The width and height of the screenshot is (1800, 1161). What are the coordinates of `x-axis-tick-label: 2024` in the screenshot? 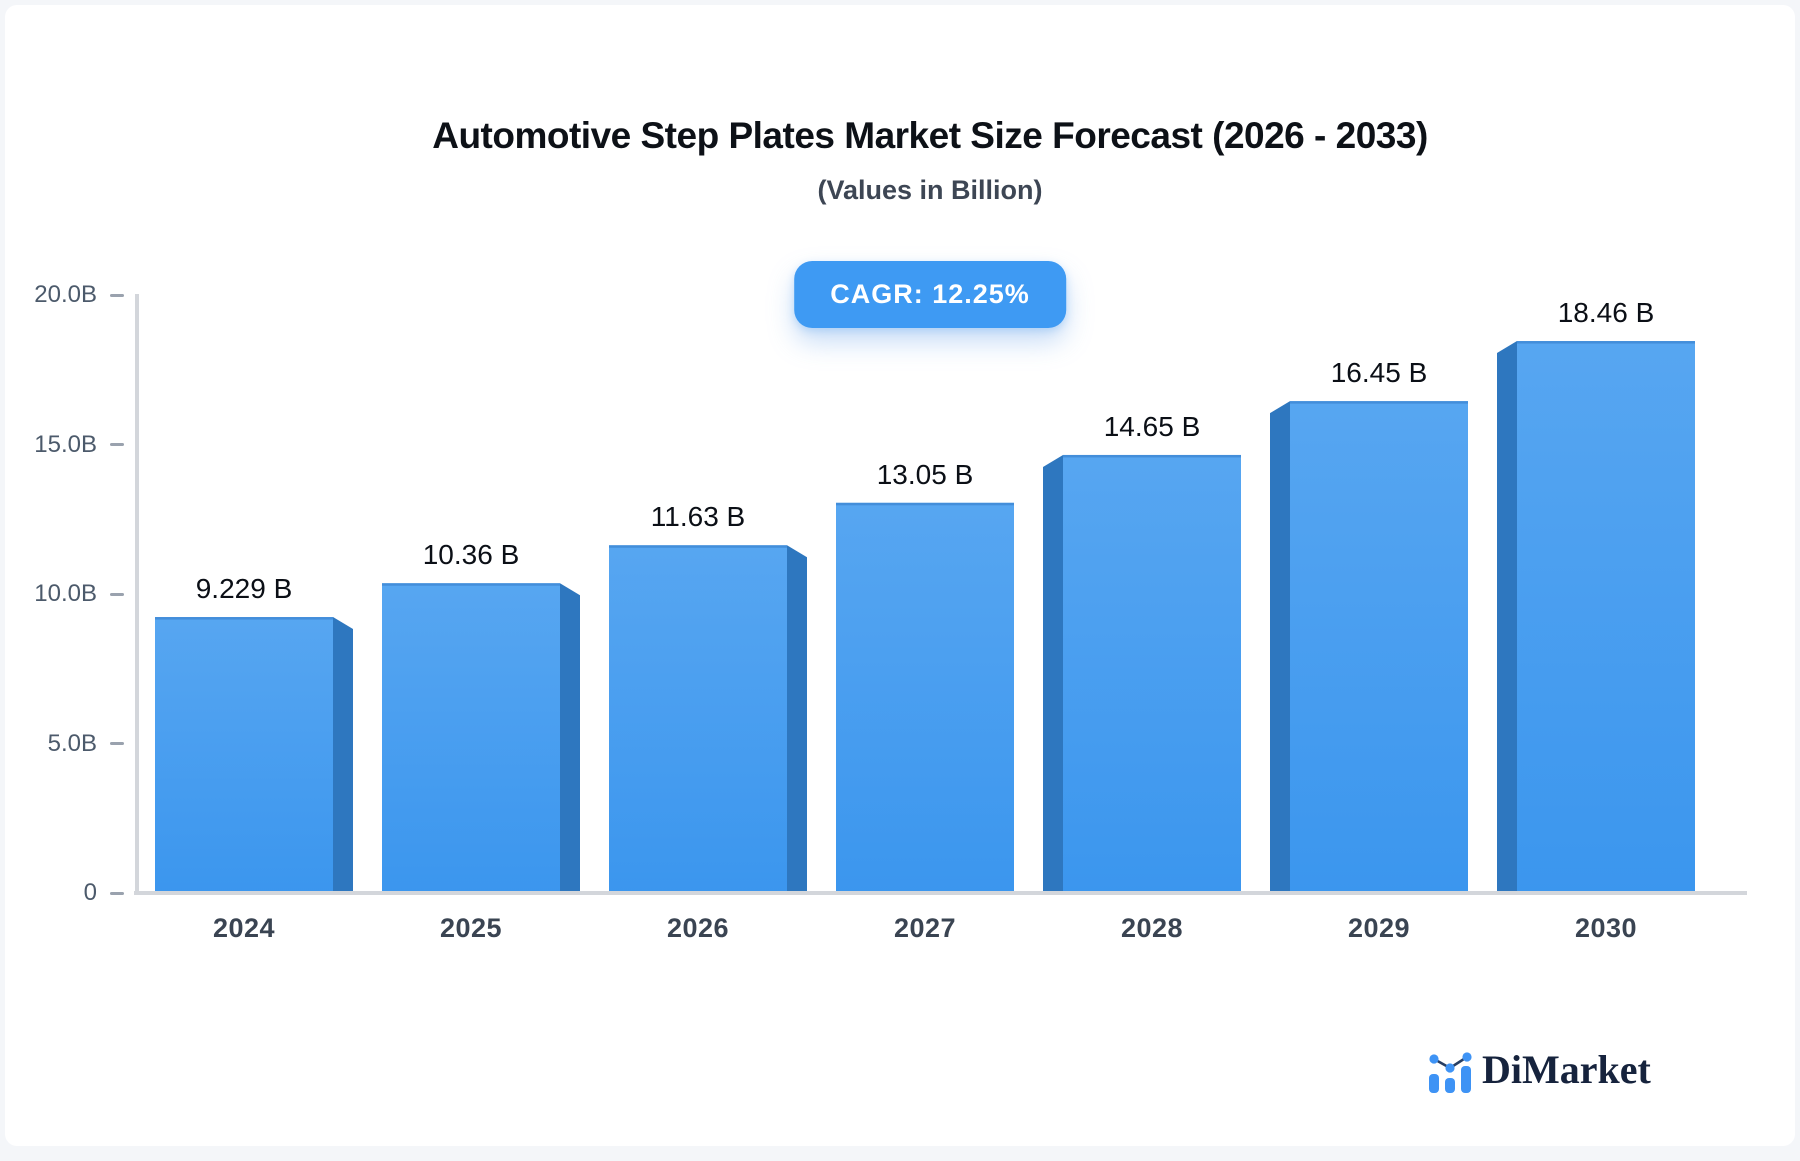 It's located at (244, 928).